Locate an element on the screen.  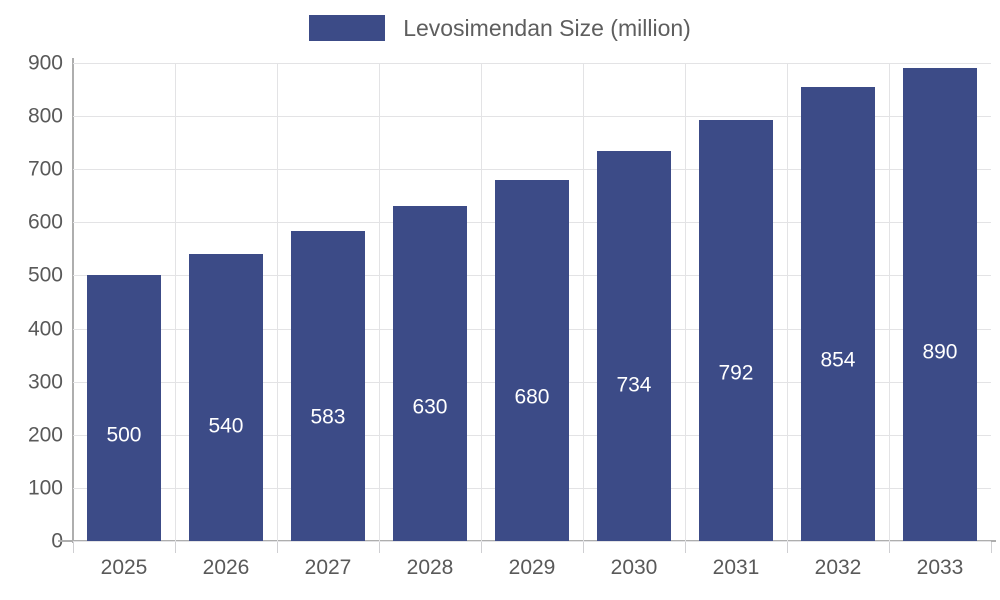
y-axis-tick-label: 200 is located at coordinates (45, 435).